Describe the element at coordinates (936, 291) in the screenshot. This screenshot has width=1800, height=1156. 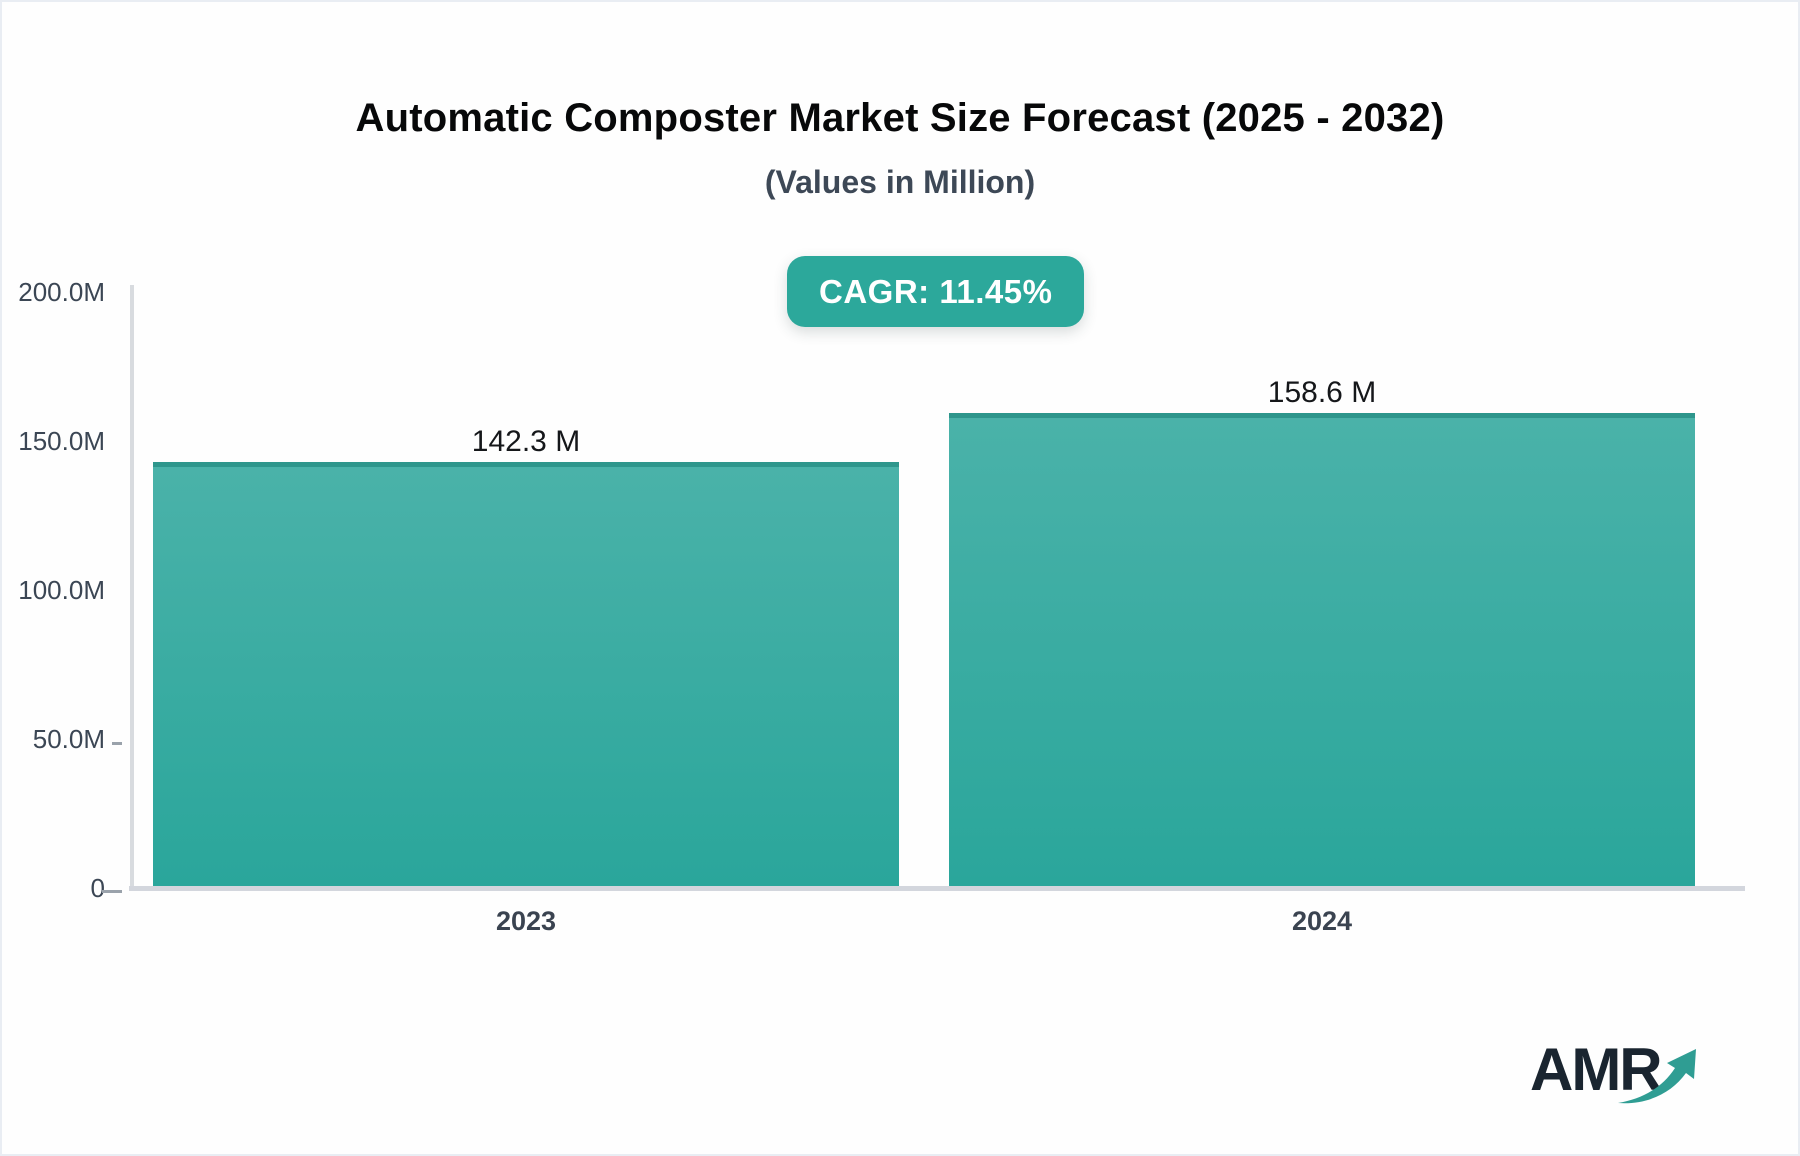
I see `cagr-badge: CAGR: 11.45%` at that location.